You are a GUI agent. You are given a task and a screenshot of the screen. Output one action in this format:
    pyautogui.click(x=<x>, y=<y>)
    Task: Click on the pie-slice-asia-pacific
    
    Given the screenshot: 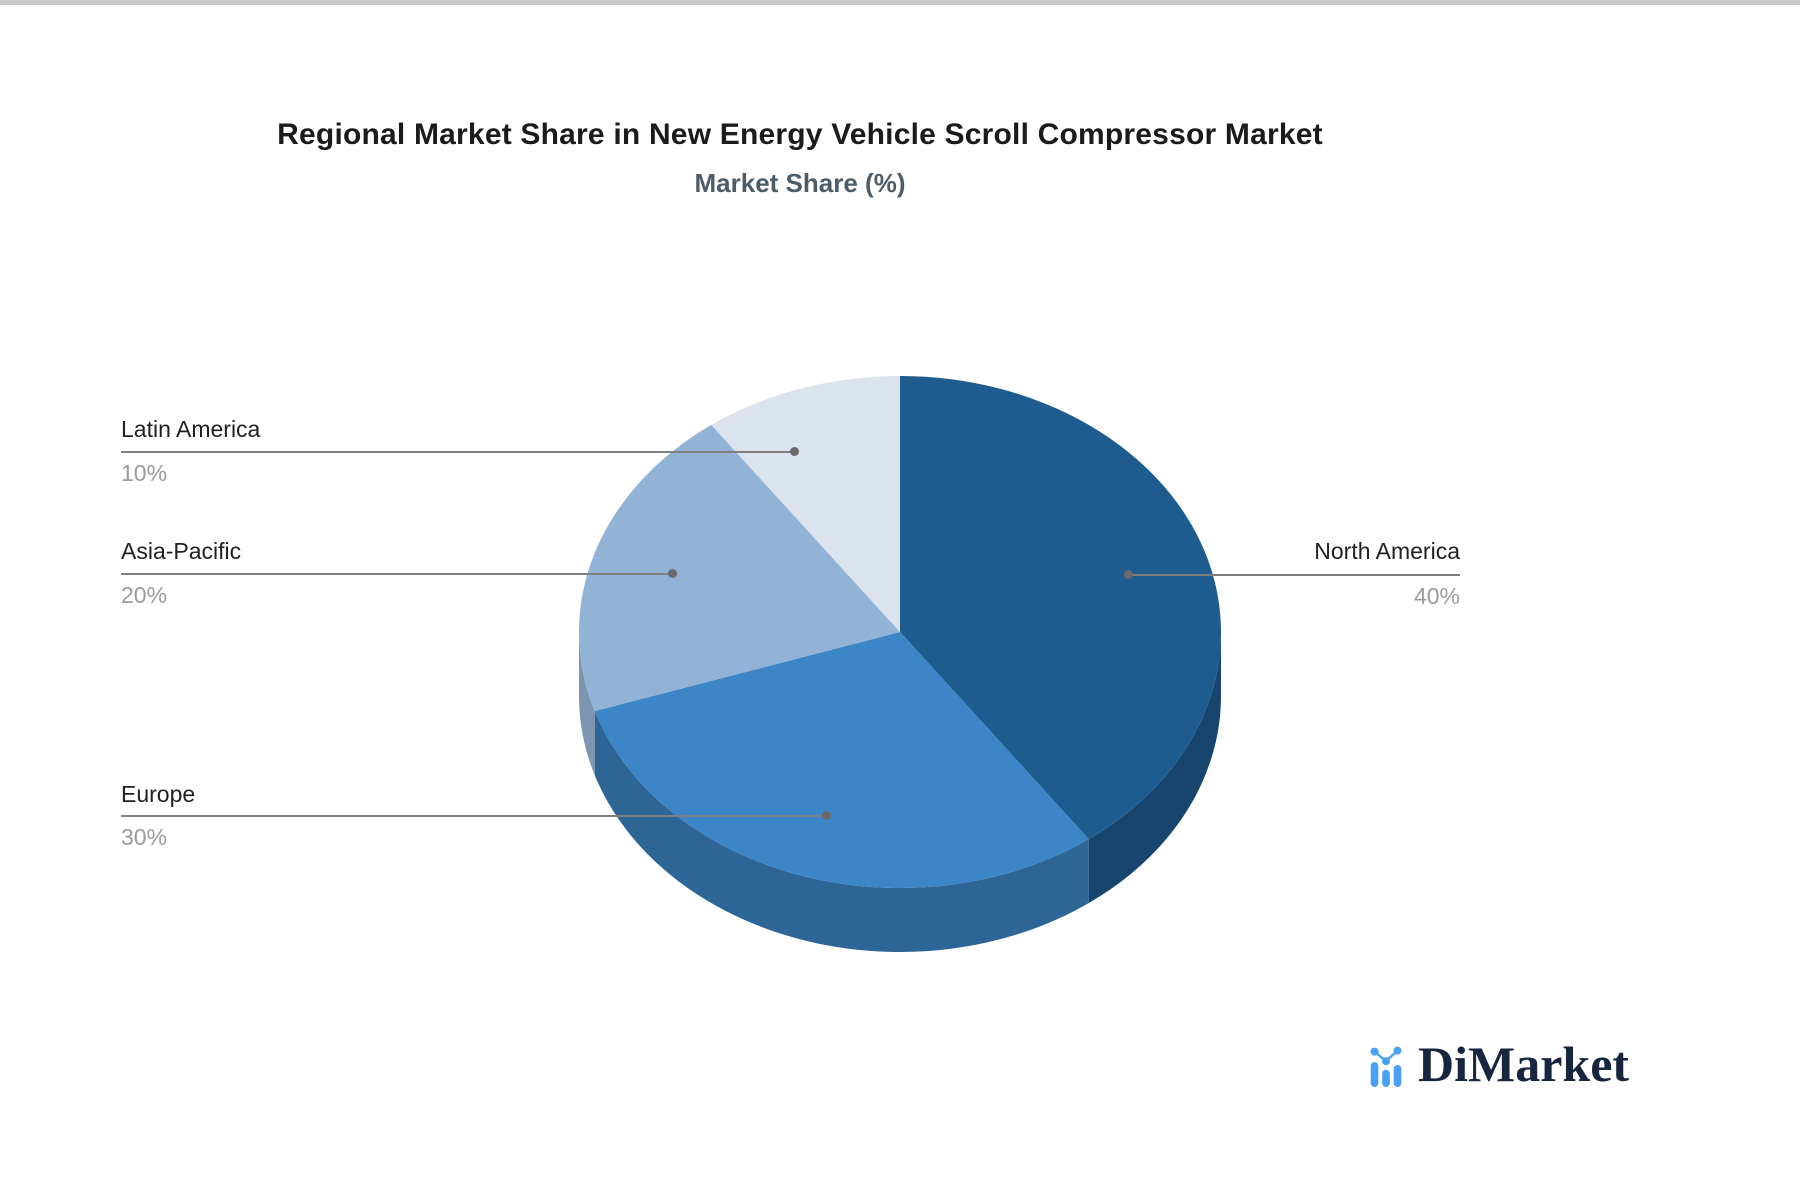 What is the action you would take?
    pyautogui.click(x=739, y=568)
    